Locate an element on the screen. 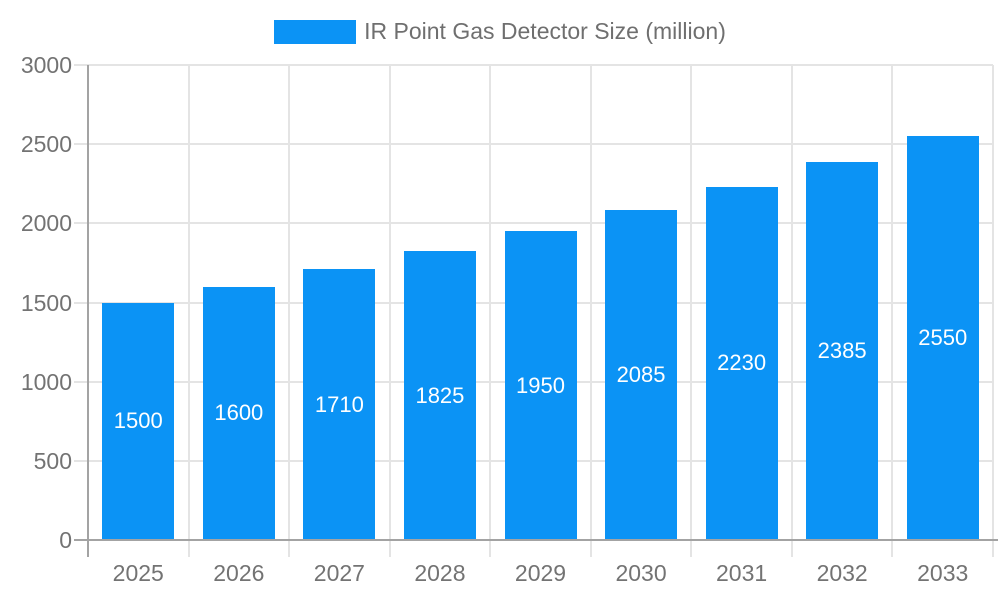 The width and height of the screenshot is (1000, 600). bar-2029: 1950 is located at coordinates (540, 385).